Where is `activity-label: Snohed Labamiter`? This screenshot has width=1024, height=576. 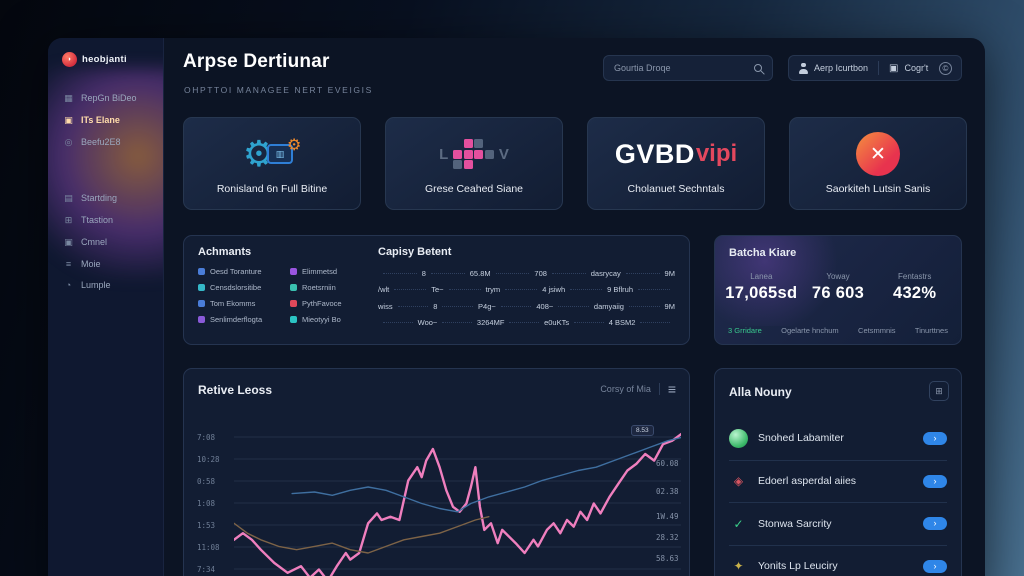 activity-label: Snohed Labamiter is located at coordinates (801, 438).